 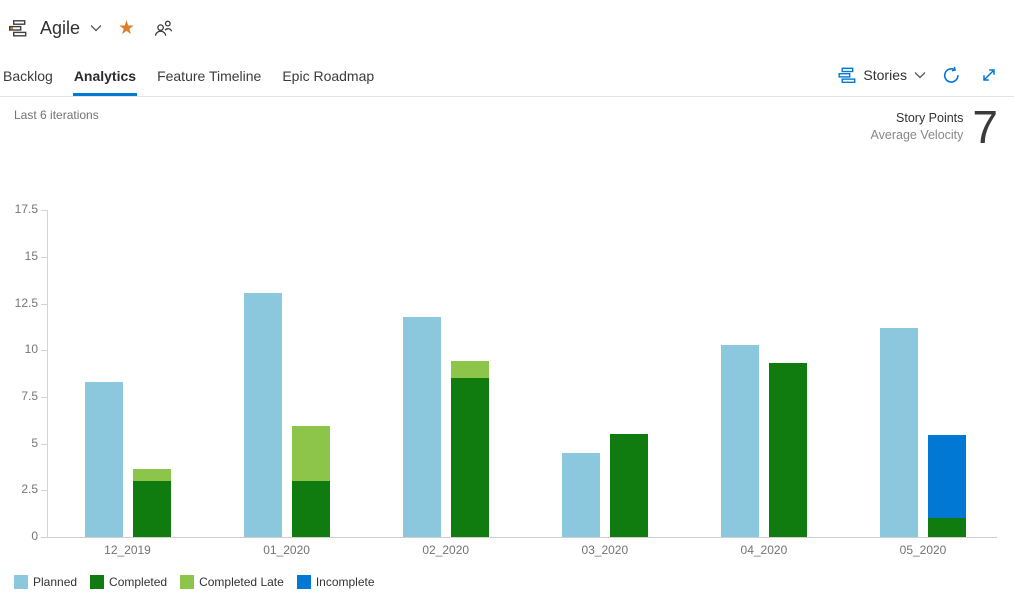 I want to click on legend-label: Completed, so click(x=138, y=582).